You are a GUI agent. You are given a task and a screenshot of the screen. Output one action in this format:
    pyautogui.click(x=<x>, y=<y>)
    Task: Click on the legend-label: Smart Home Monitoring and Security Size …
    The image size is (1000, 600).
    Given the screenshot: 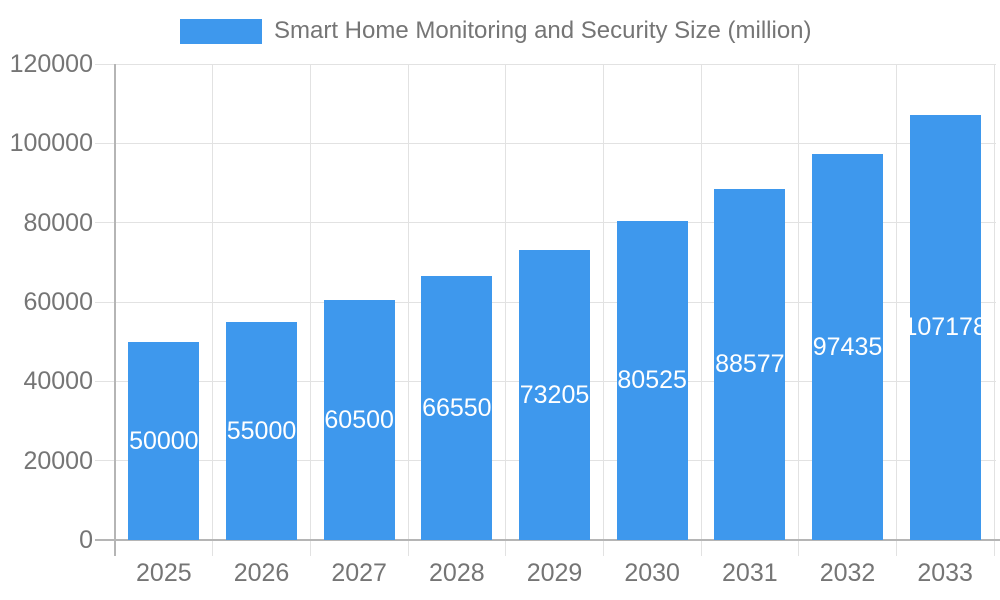 What is the action you would take?
    pyautogui.click(x=543, y=30)
    